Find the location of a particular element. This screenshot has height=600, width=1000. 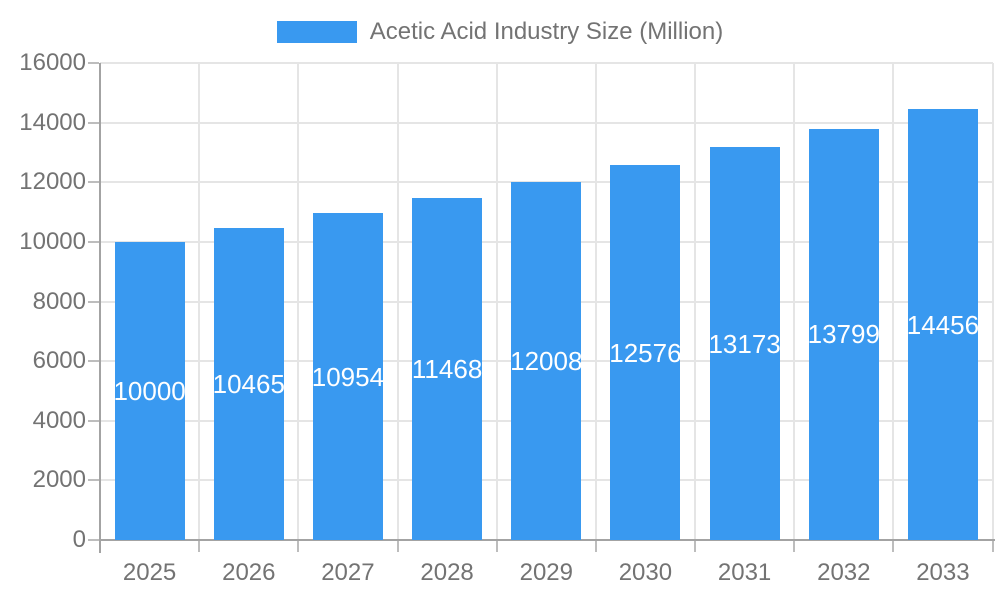

x-axis-label: 2033 is located at coordinates (943, 572).